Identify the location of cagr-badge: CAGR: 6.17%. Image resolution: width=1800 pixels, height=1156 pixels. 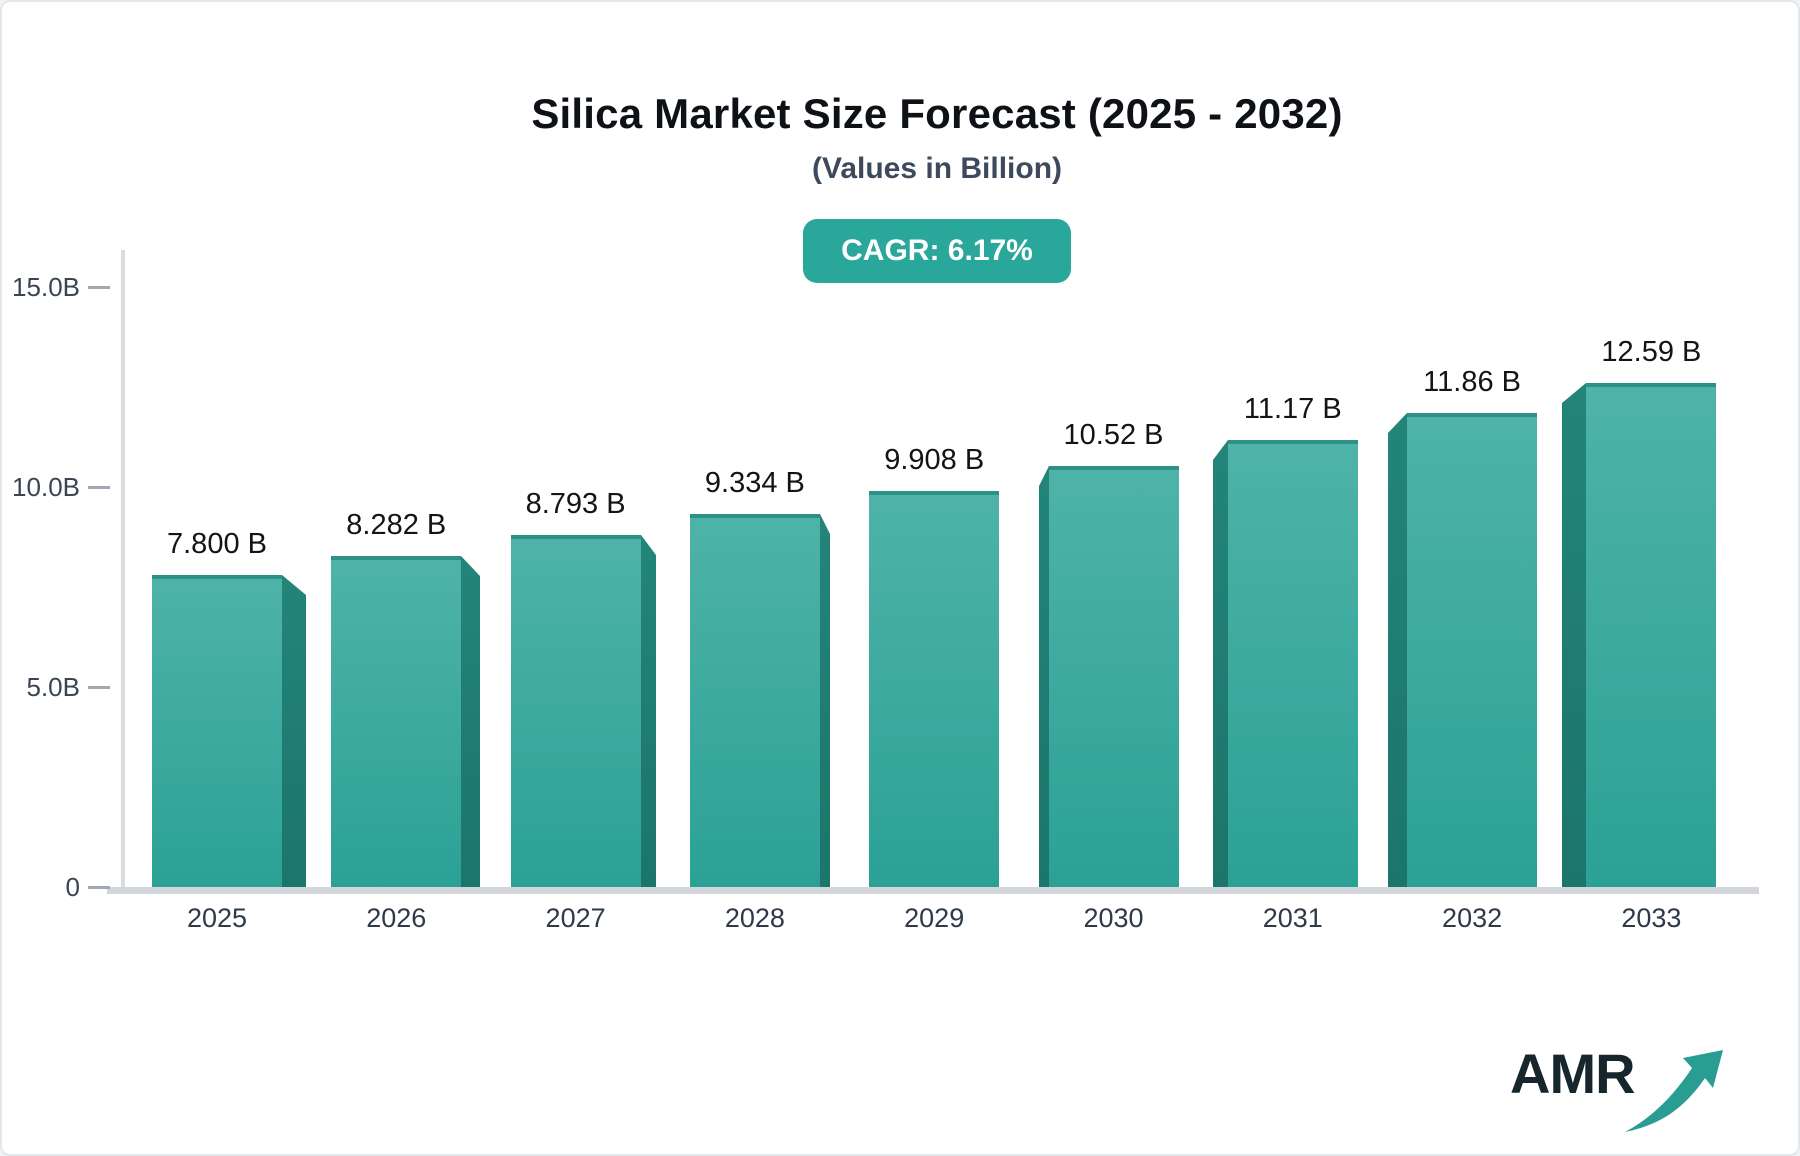
(937, 251).